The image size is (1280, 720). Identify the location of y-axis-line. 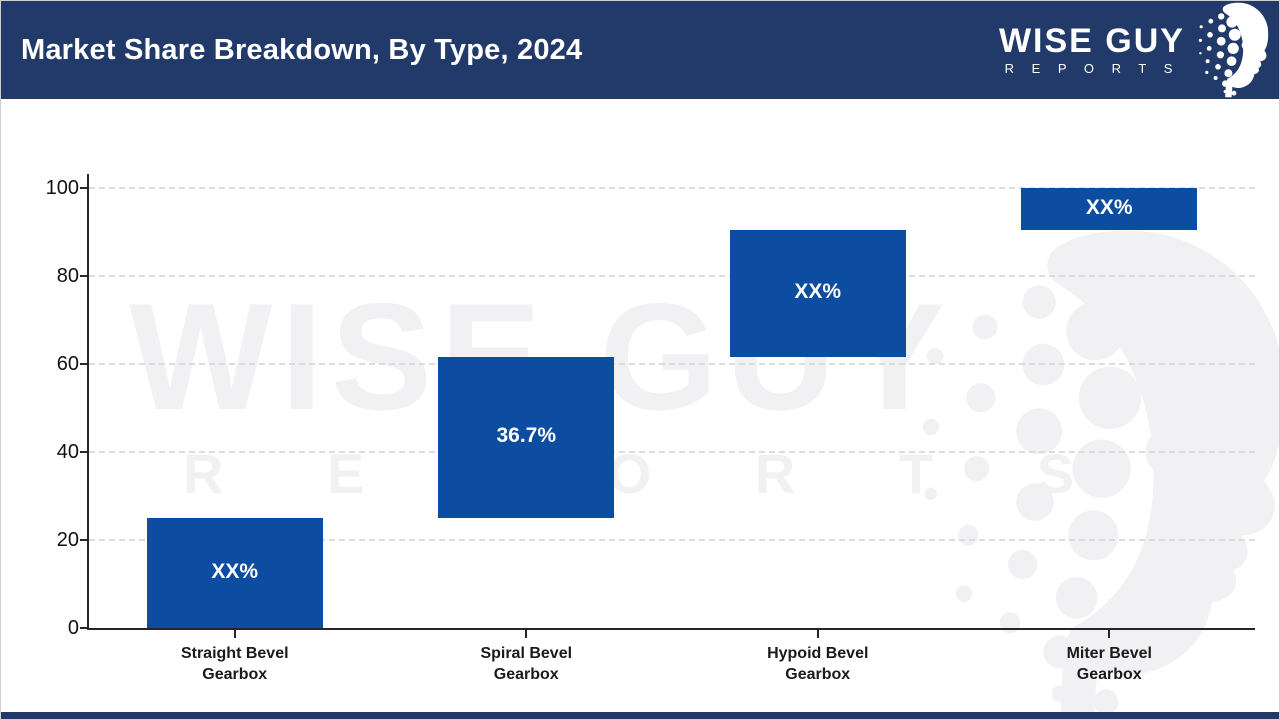
(88, 402).